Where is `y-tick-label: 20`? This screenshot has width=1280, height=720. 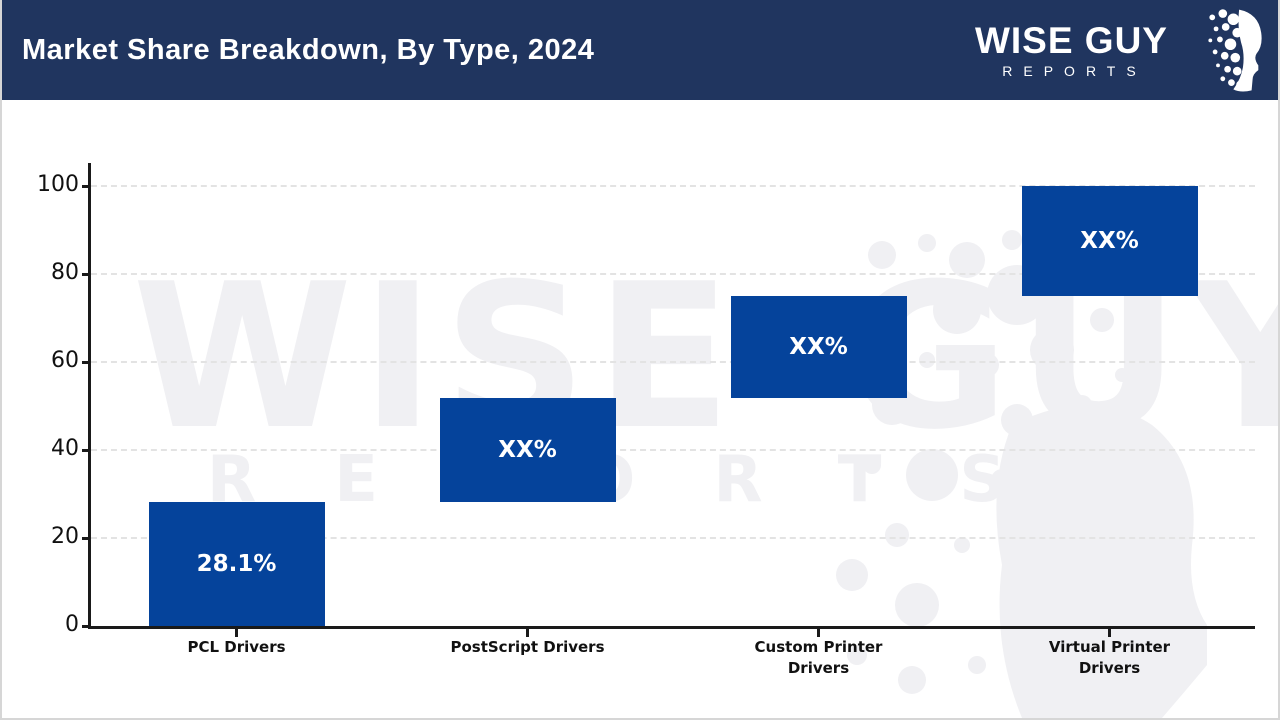
y-tick-label: 20 is located at coordinates (65, 536).